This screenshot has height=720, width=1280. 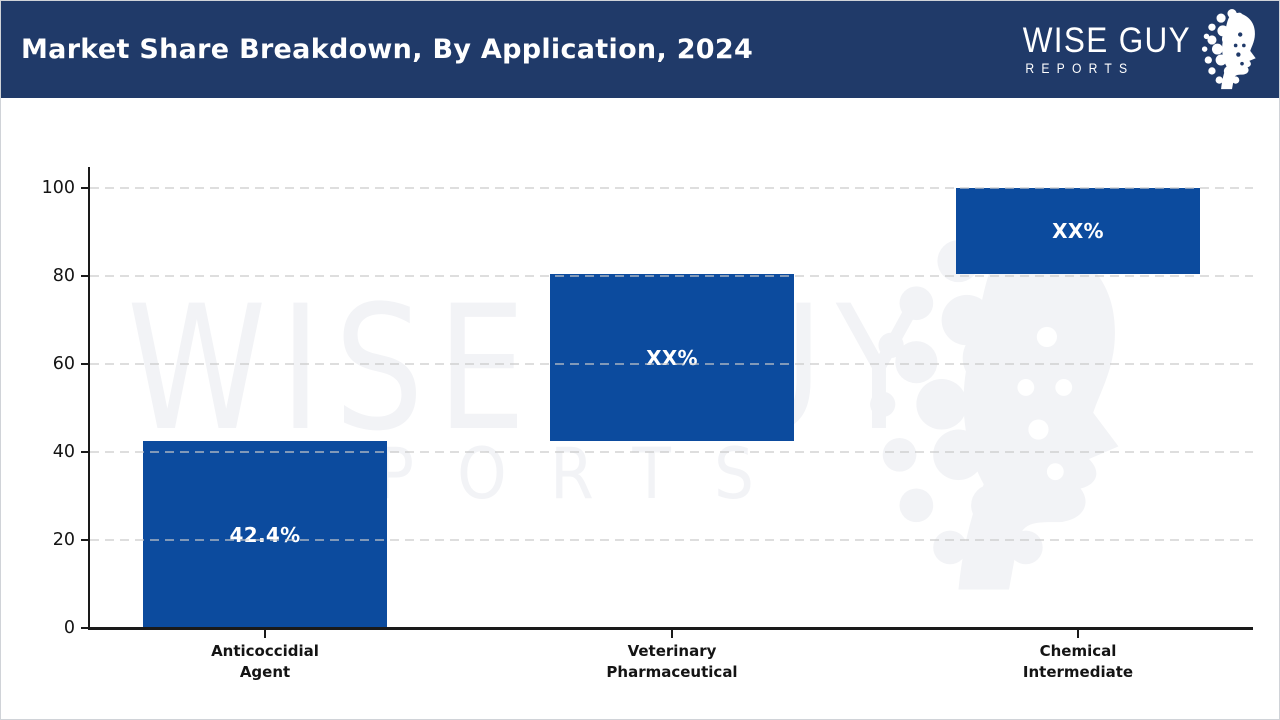 I want to click on y-axis-line, so click(x=89, y=398).